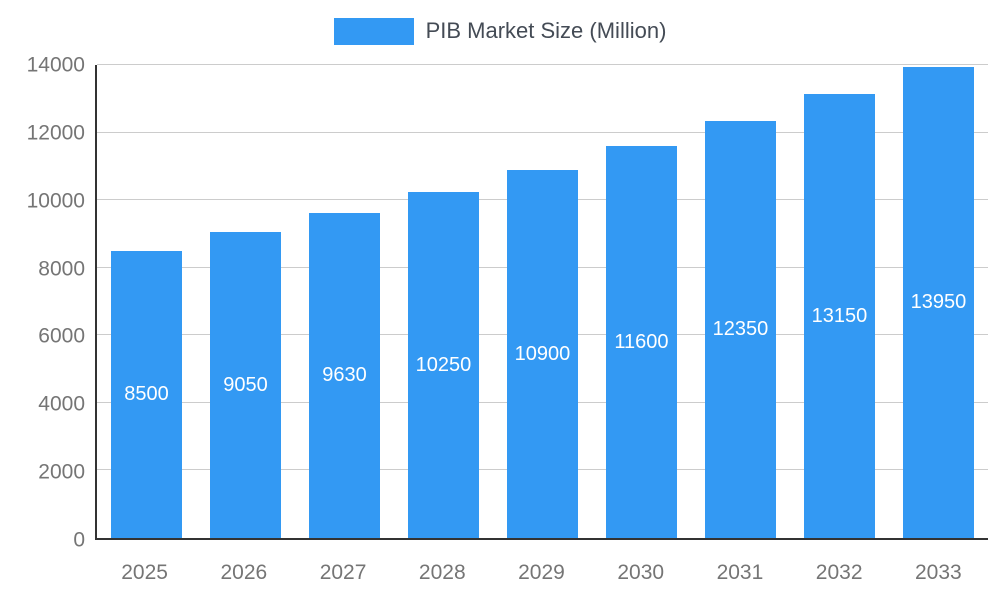 Image resolution: width=1000 pixels, height=600 pixels. I want to click on bar-slot-2033: 13950, so click(938, 301).